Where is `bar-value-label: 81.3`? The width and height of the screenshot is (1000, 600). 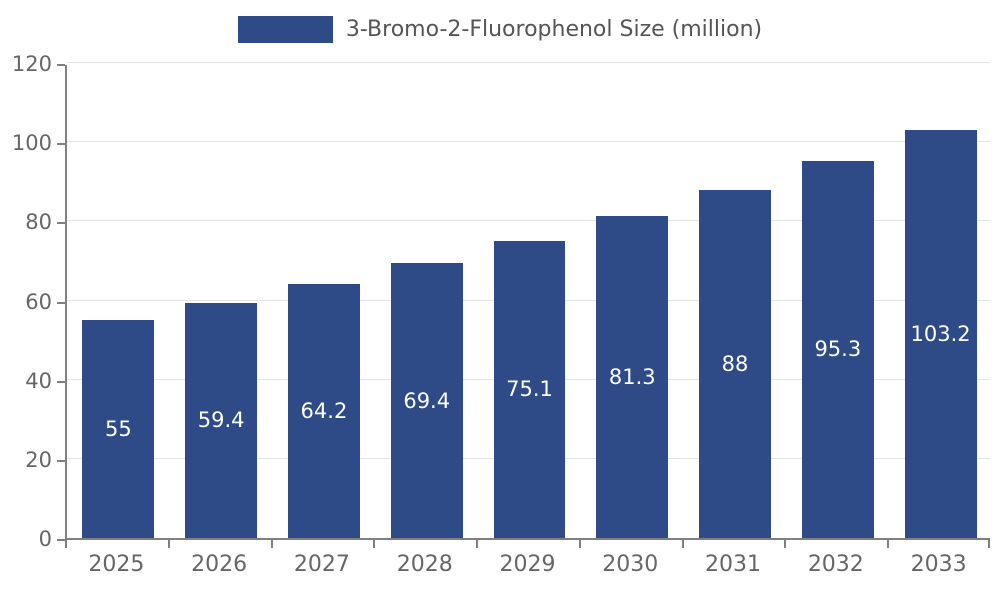
bar-value-label: 81.3 is located at coordinates (632, 377).